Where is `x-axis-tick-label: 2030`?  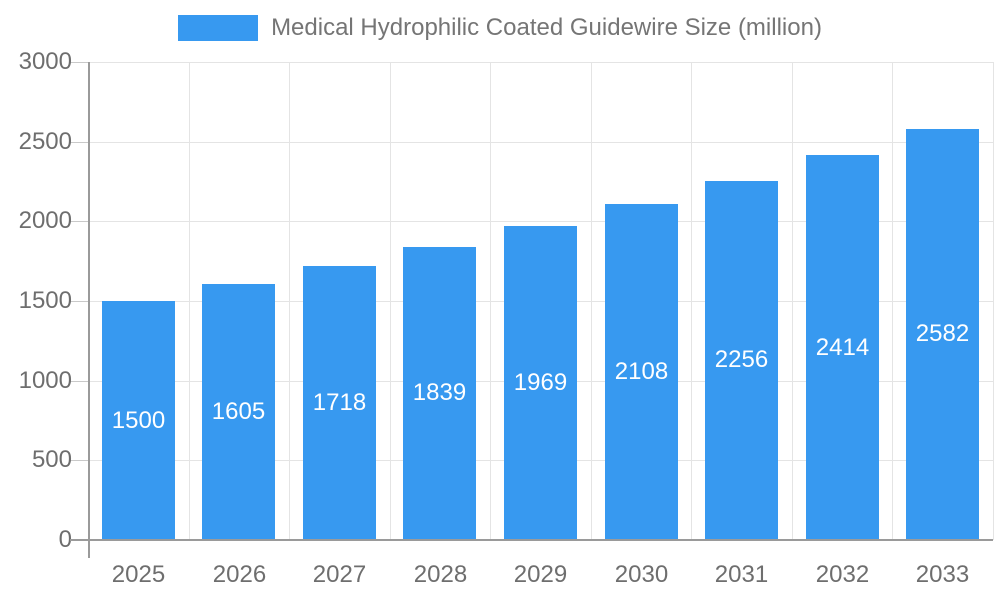
x-axis-tick-label: 2030 is located at coordinates (641, 574).